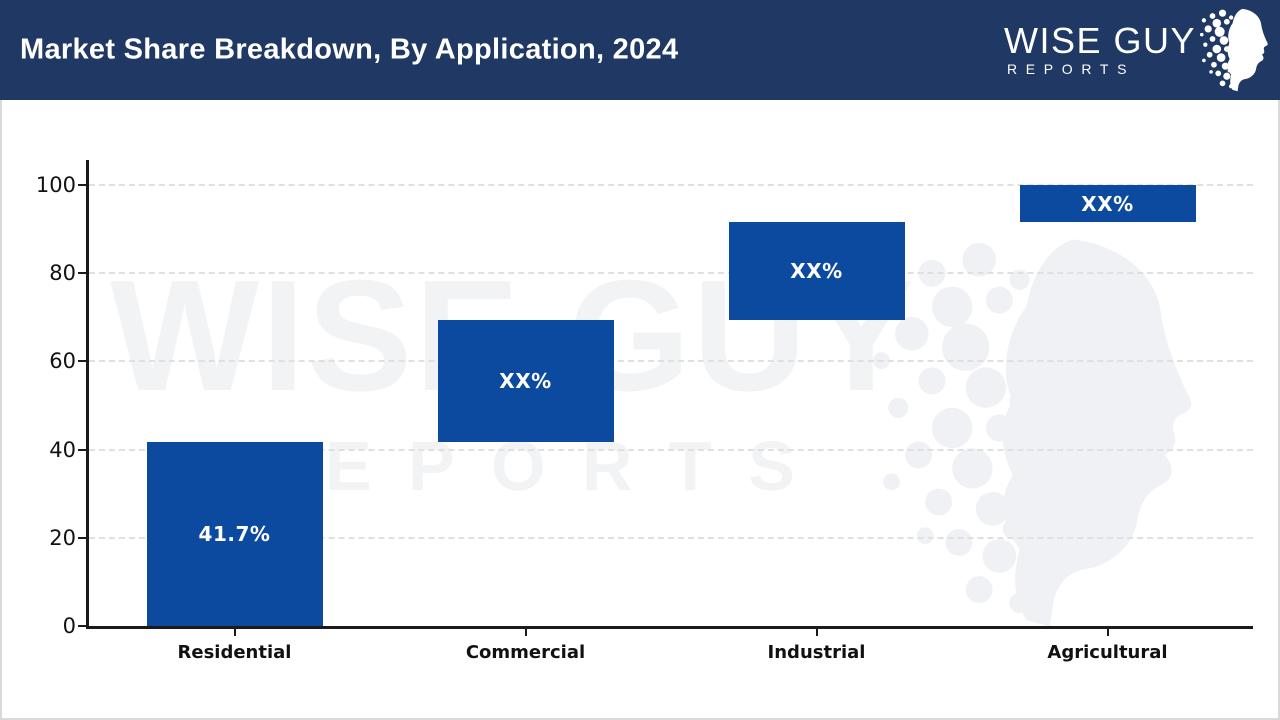  I want to click on y-axis-tick-label: 60, so click(62, 361).